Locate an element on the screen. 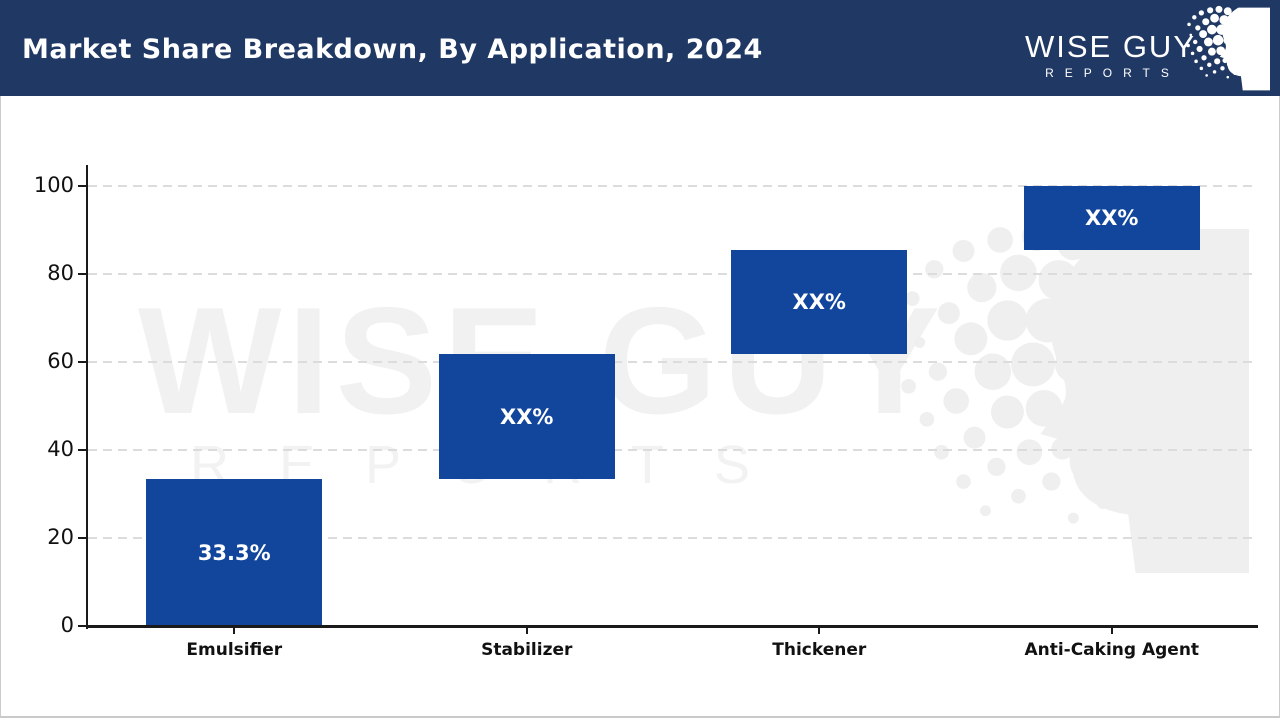 This screenshot has height=720, width=1280. y-tick-label: 100 is located at coordinates (53, 185).